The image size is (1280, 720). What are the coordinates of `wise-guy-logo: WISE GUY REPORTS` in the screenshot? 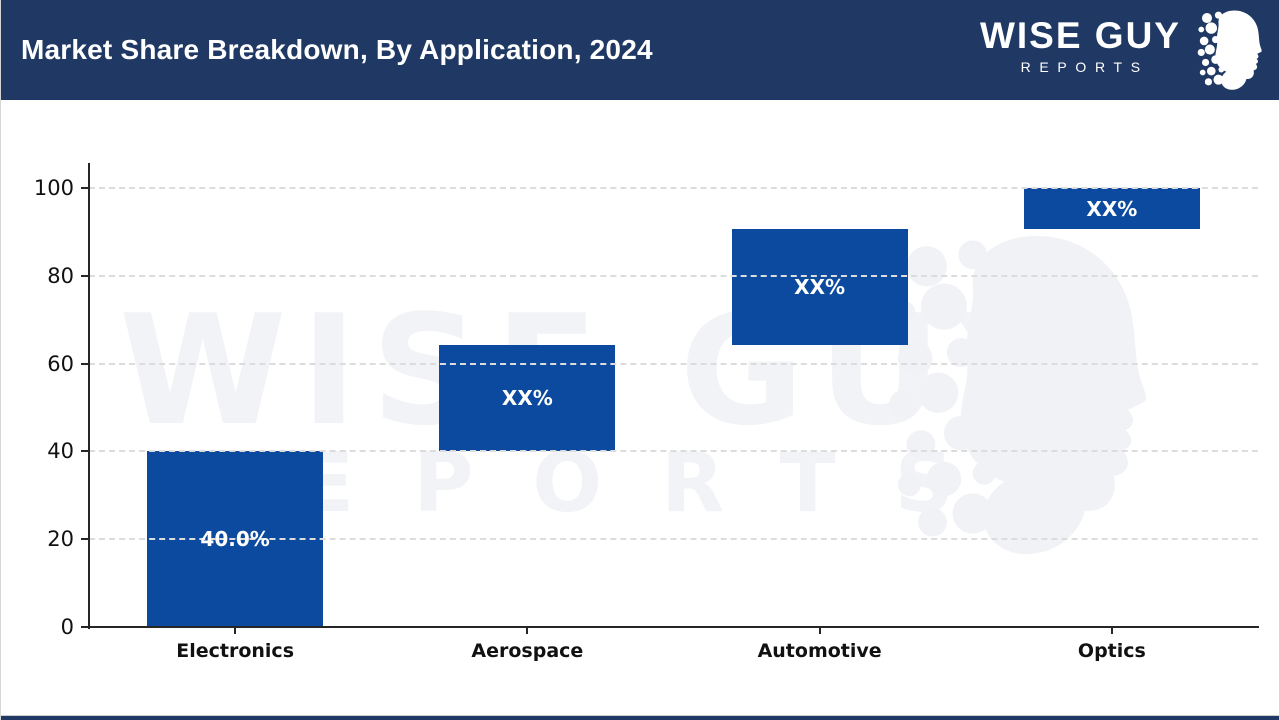 It's located at (1080, 45).